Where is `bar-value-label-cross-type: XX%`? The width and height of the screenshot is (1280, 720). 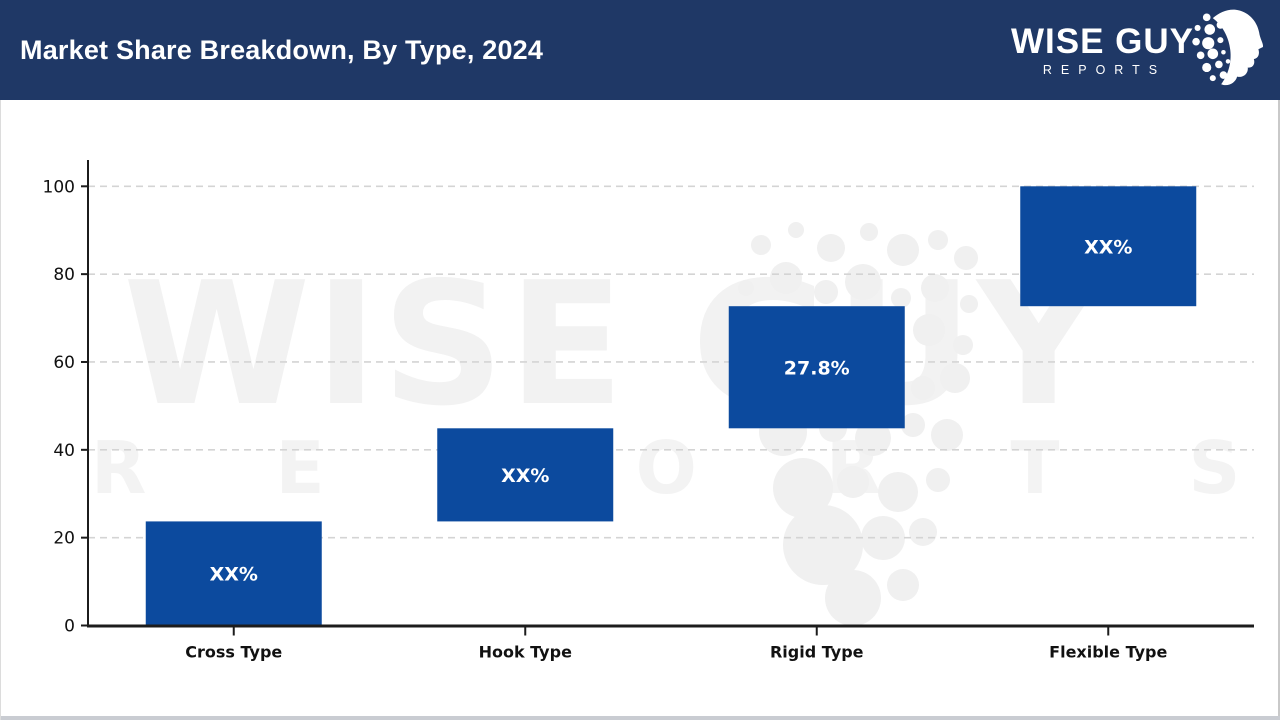 bar-value-label-cross-type: XX% is located at coordinates (234, 574).